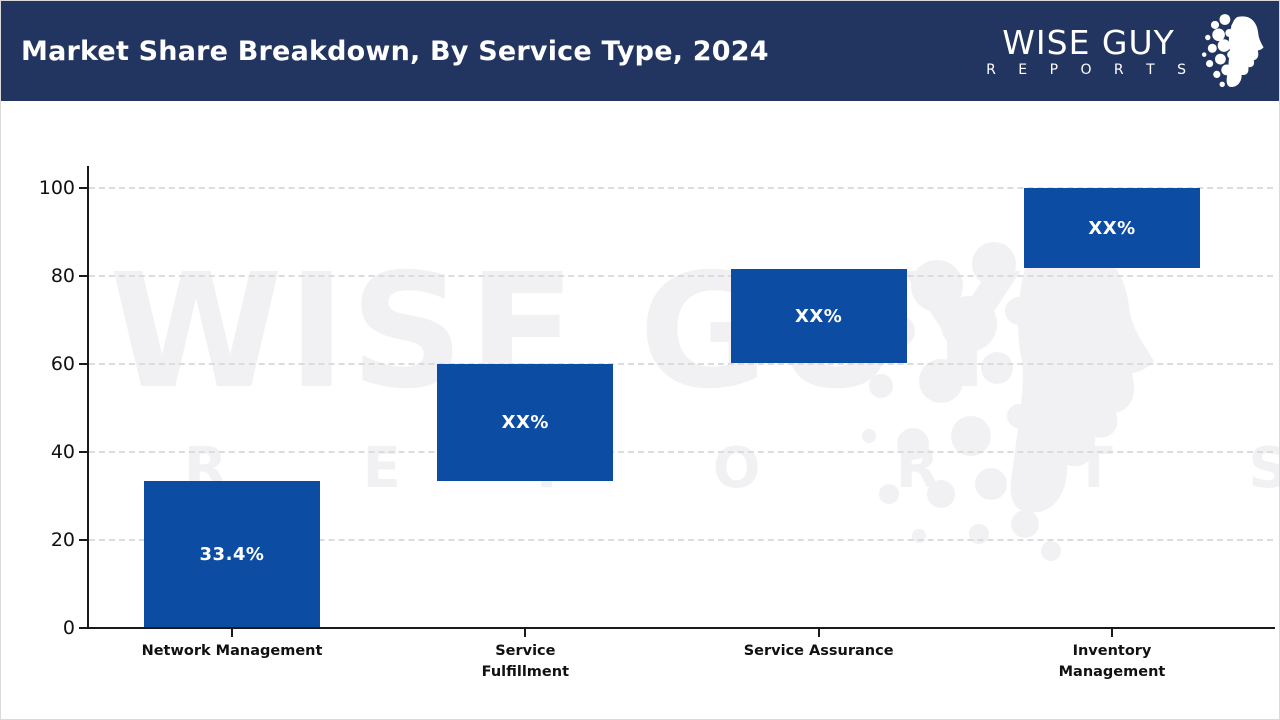 The image size is (1280, 720). Describe the element at coordinates (62, 452) in the screenshot. I see `y-tick-label-40: 40` at that location.